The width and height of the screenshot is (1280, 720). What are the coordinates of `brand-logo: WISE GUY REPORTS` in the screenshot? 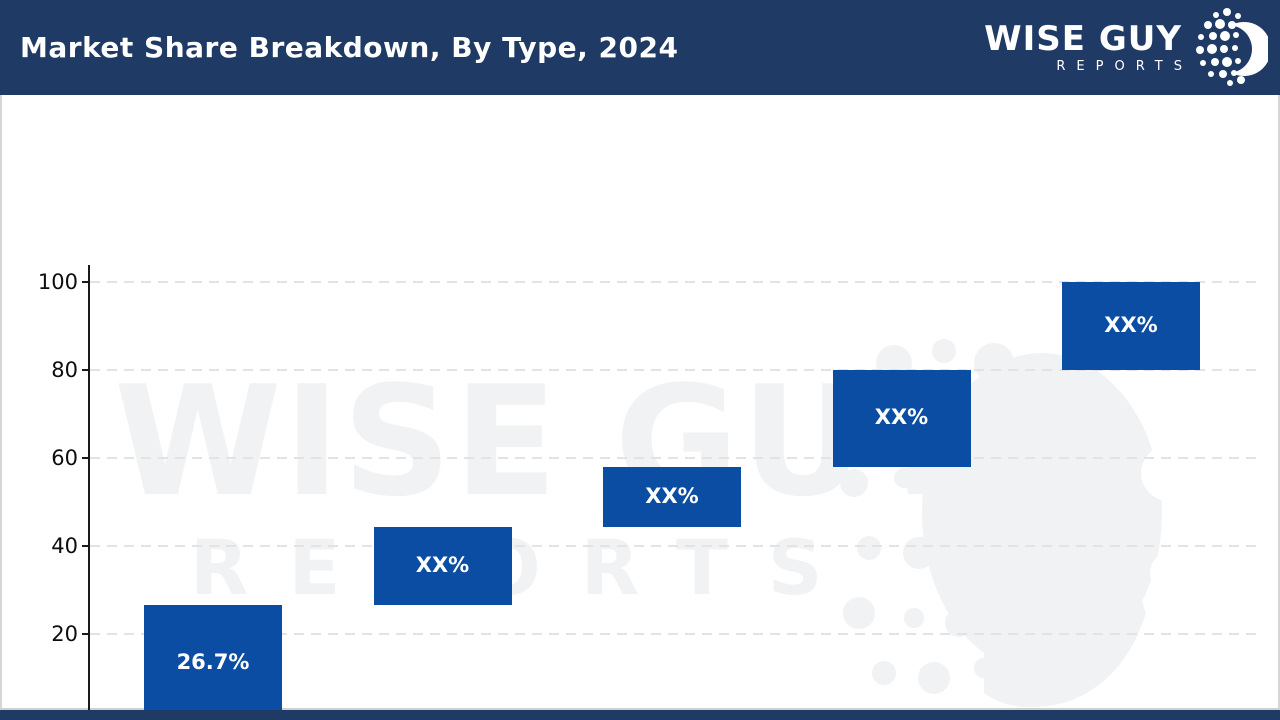 It's located at (1126, 47).